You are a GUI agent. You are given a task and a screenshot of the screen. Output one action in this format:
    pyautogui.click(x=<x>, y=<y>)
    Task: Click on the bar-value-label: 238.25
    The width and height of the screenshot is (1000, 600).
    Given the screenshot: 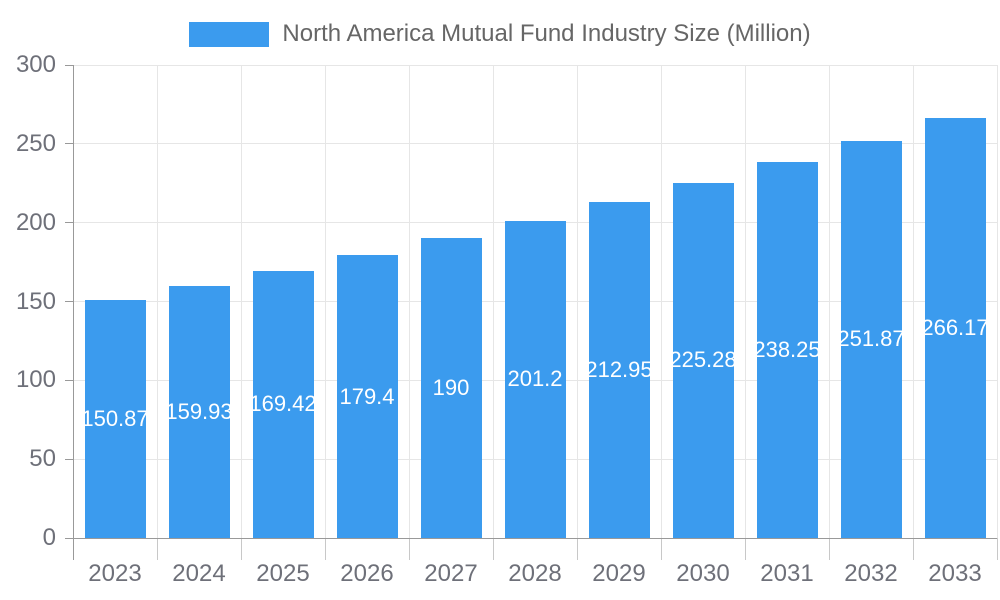 What is the action you would take?
    pyautogui.click(x=787, y=350)
    